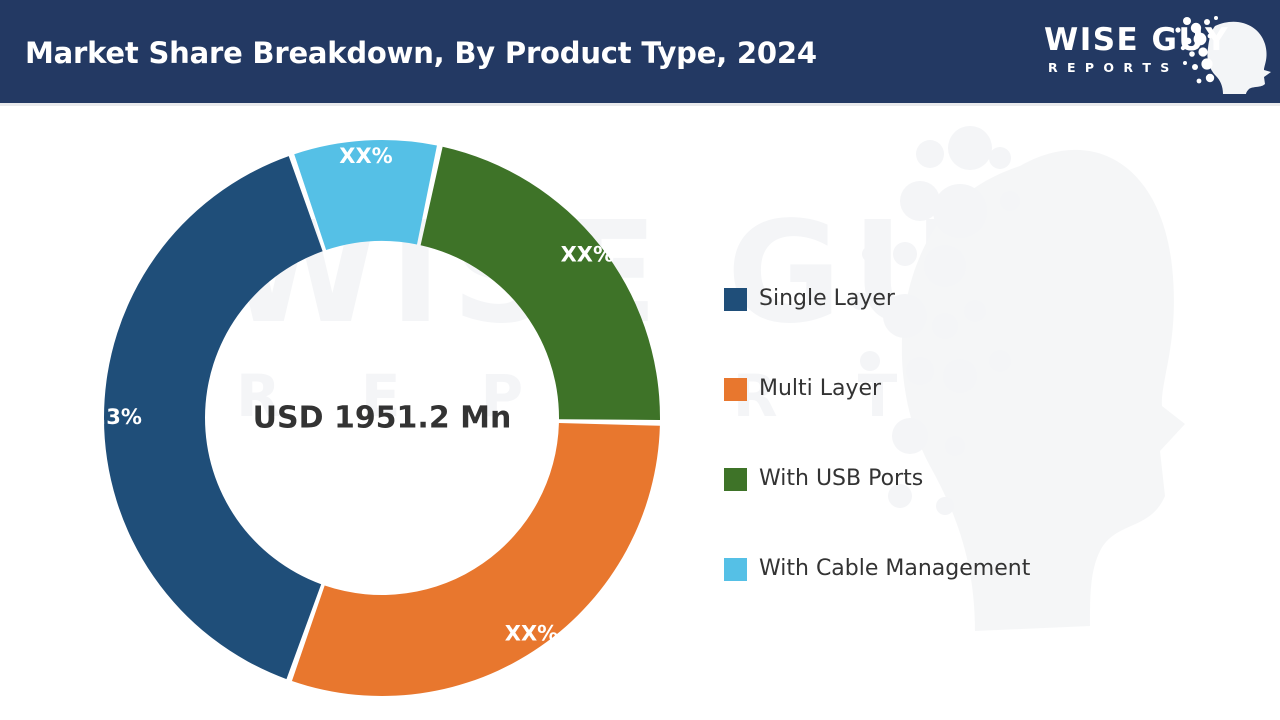  What do you see at coordinates (827, 298) in the screenshot?
I see `legend-item-label: Single Layer` at bounding box center [827, 298].